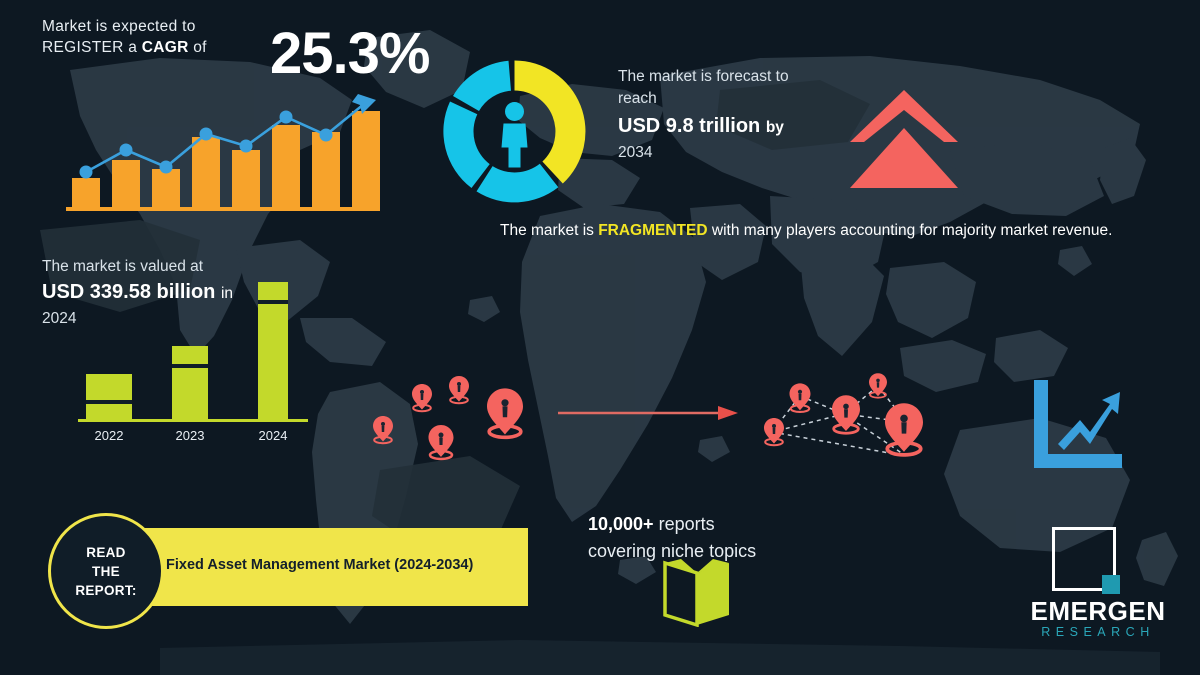 This screenshot has height=675, width=1200. Describe the element at coordinates (227, 293) in the screenshot. I see `valuation-value-suffix: in` at that location.